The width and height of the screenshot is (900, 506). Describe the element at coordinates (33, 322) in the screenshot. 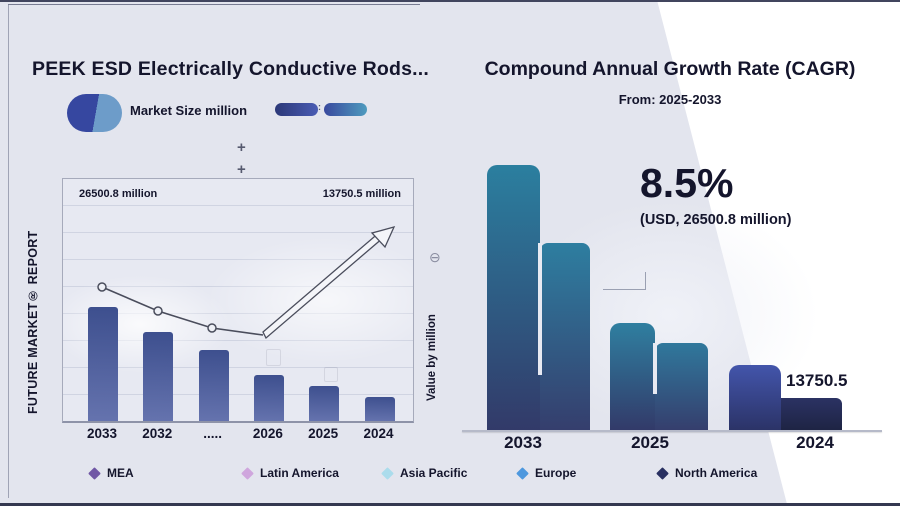

I see `watermark-vertical: FUTURE MARKET® REPORT` at that location.